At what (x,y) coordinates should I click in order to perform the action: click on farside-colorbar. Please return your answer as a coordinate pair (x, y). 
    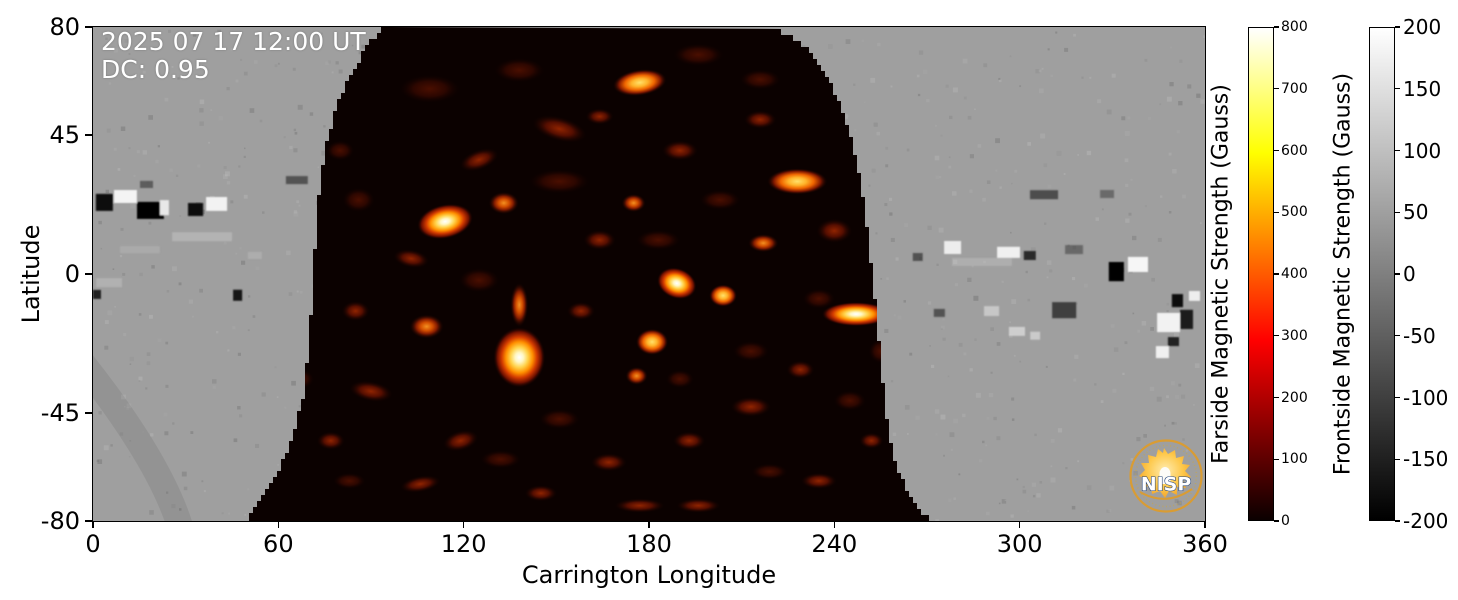
    Looking at the image, I should click on (1261, 274).